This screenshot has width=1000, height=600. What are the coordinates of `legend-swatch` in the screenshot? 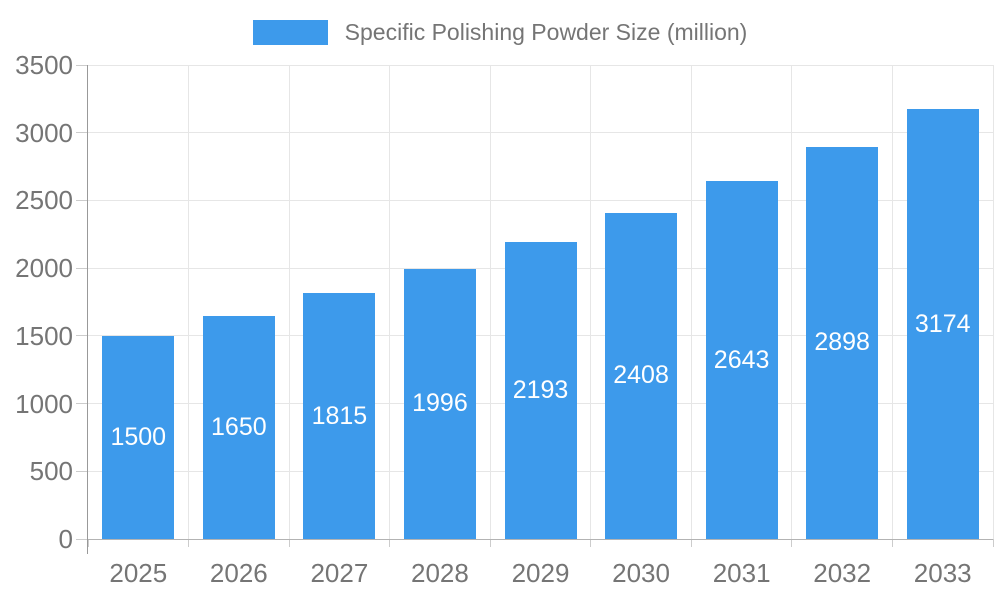 It's located at (290, 32).